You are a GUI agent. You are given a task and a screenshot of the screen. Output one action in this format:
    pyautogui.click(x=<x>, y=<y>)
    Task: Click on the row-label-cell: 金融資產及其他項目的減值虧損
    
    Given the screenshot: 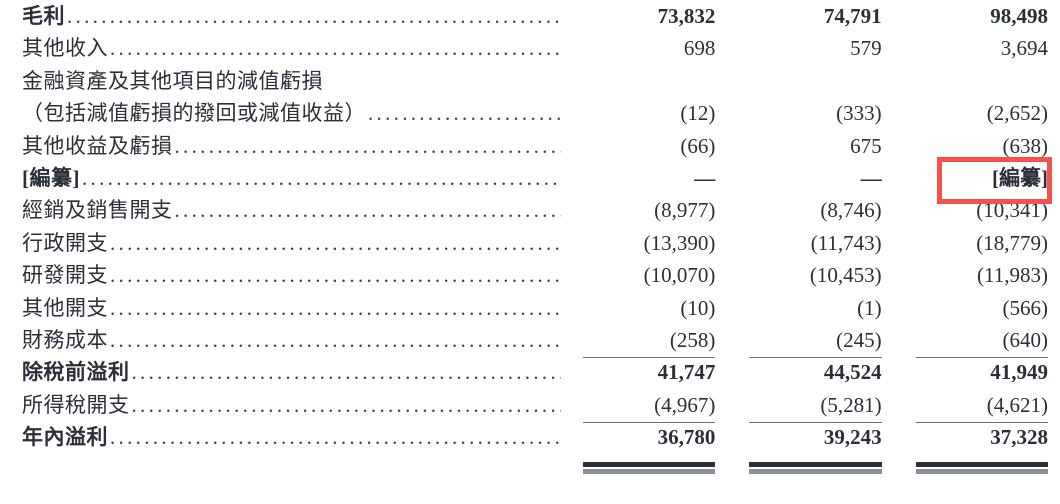 What is the action you would take?
    pyautogui.click(x=280, y=81)
    